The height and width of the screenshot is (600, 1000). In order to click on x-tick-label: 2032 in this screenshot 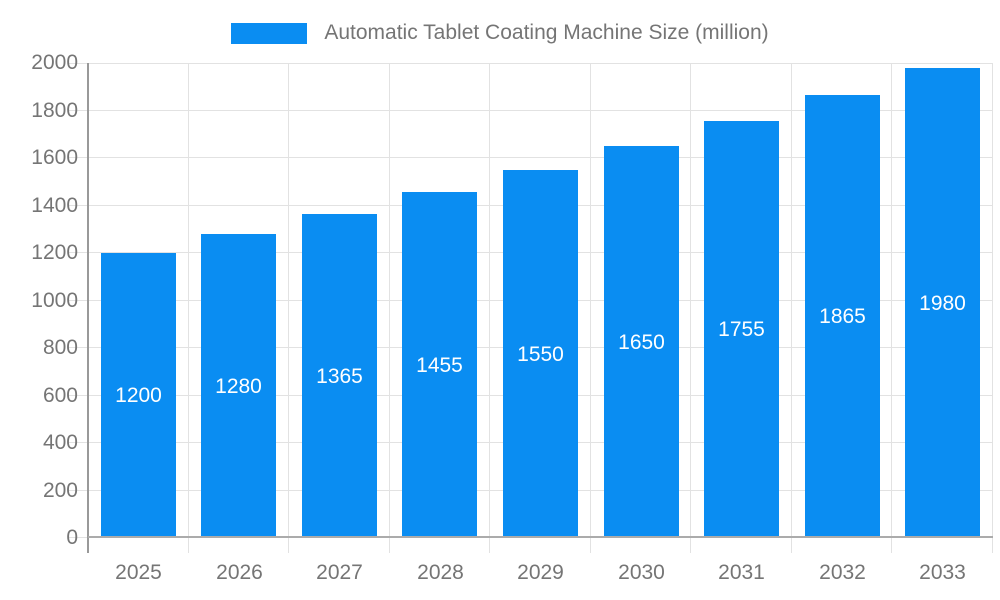, I will do `click(842, 572)`.